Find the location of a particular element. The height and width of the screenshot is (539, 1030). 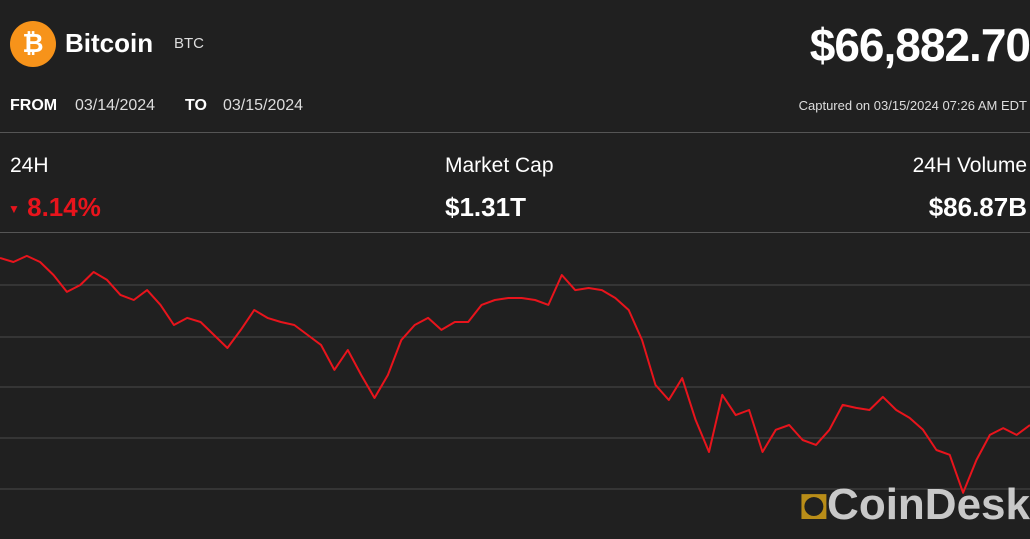

stat-change: ▼ 8.14% is located at coordinates (54, 207).